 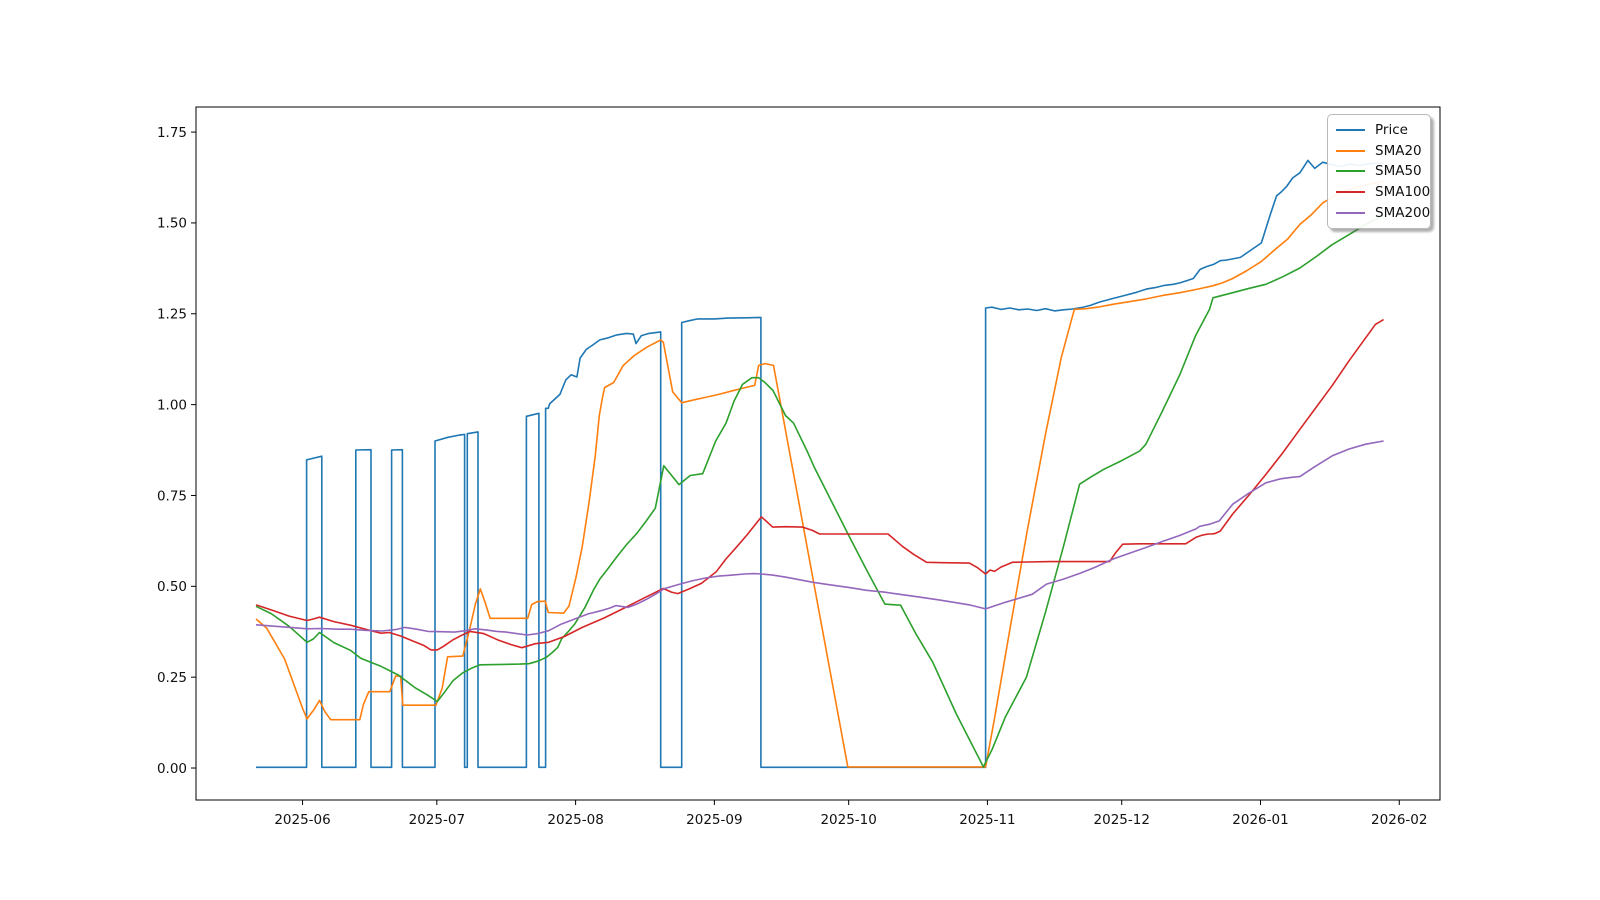 I want to click on legend-item-sma50: SMA50, so click(x=1379, y=171).